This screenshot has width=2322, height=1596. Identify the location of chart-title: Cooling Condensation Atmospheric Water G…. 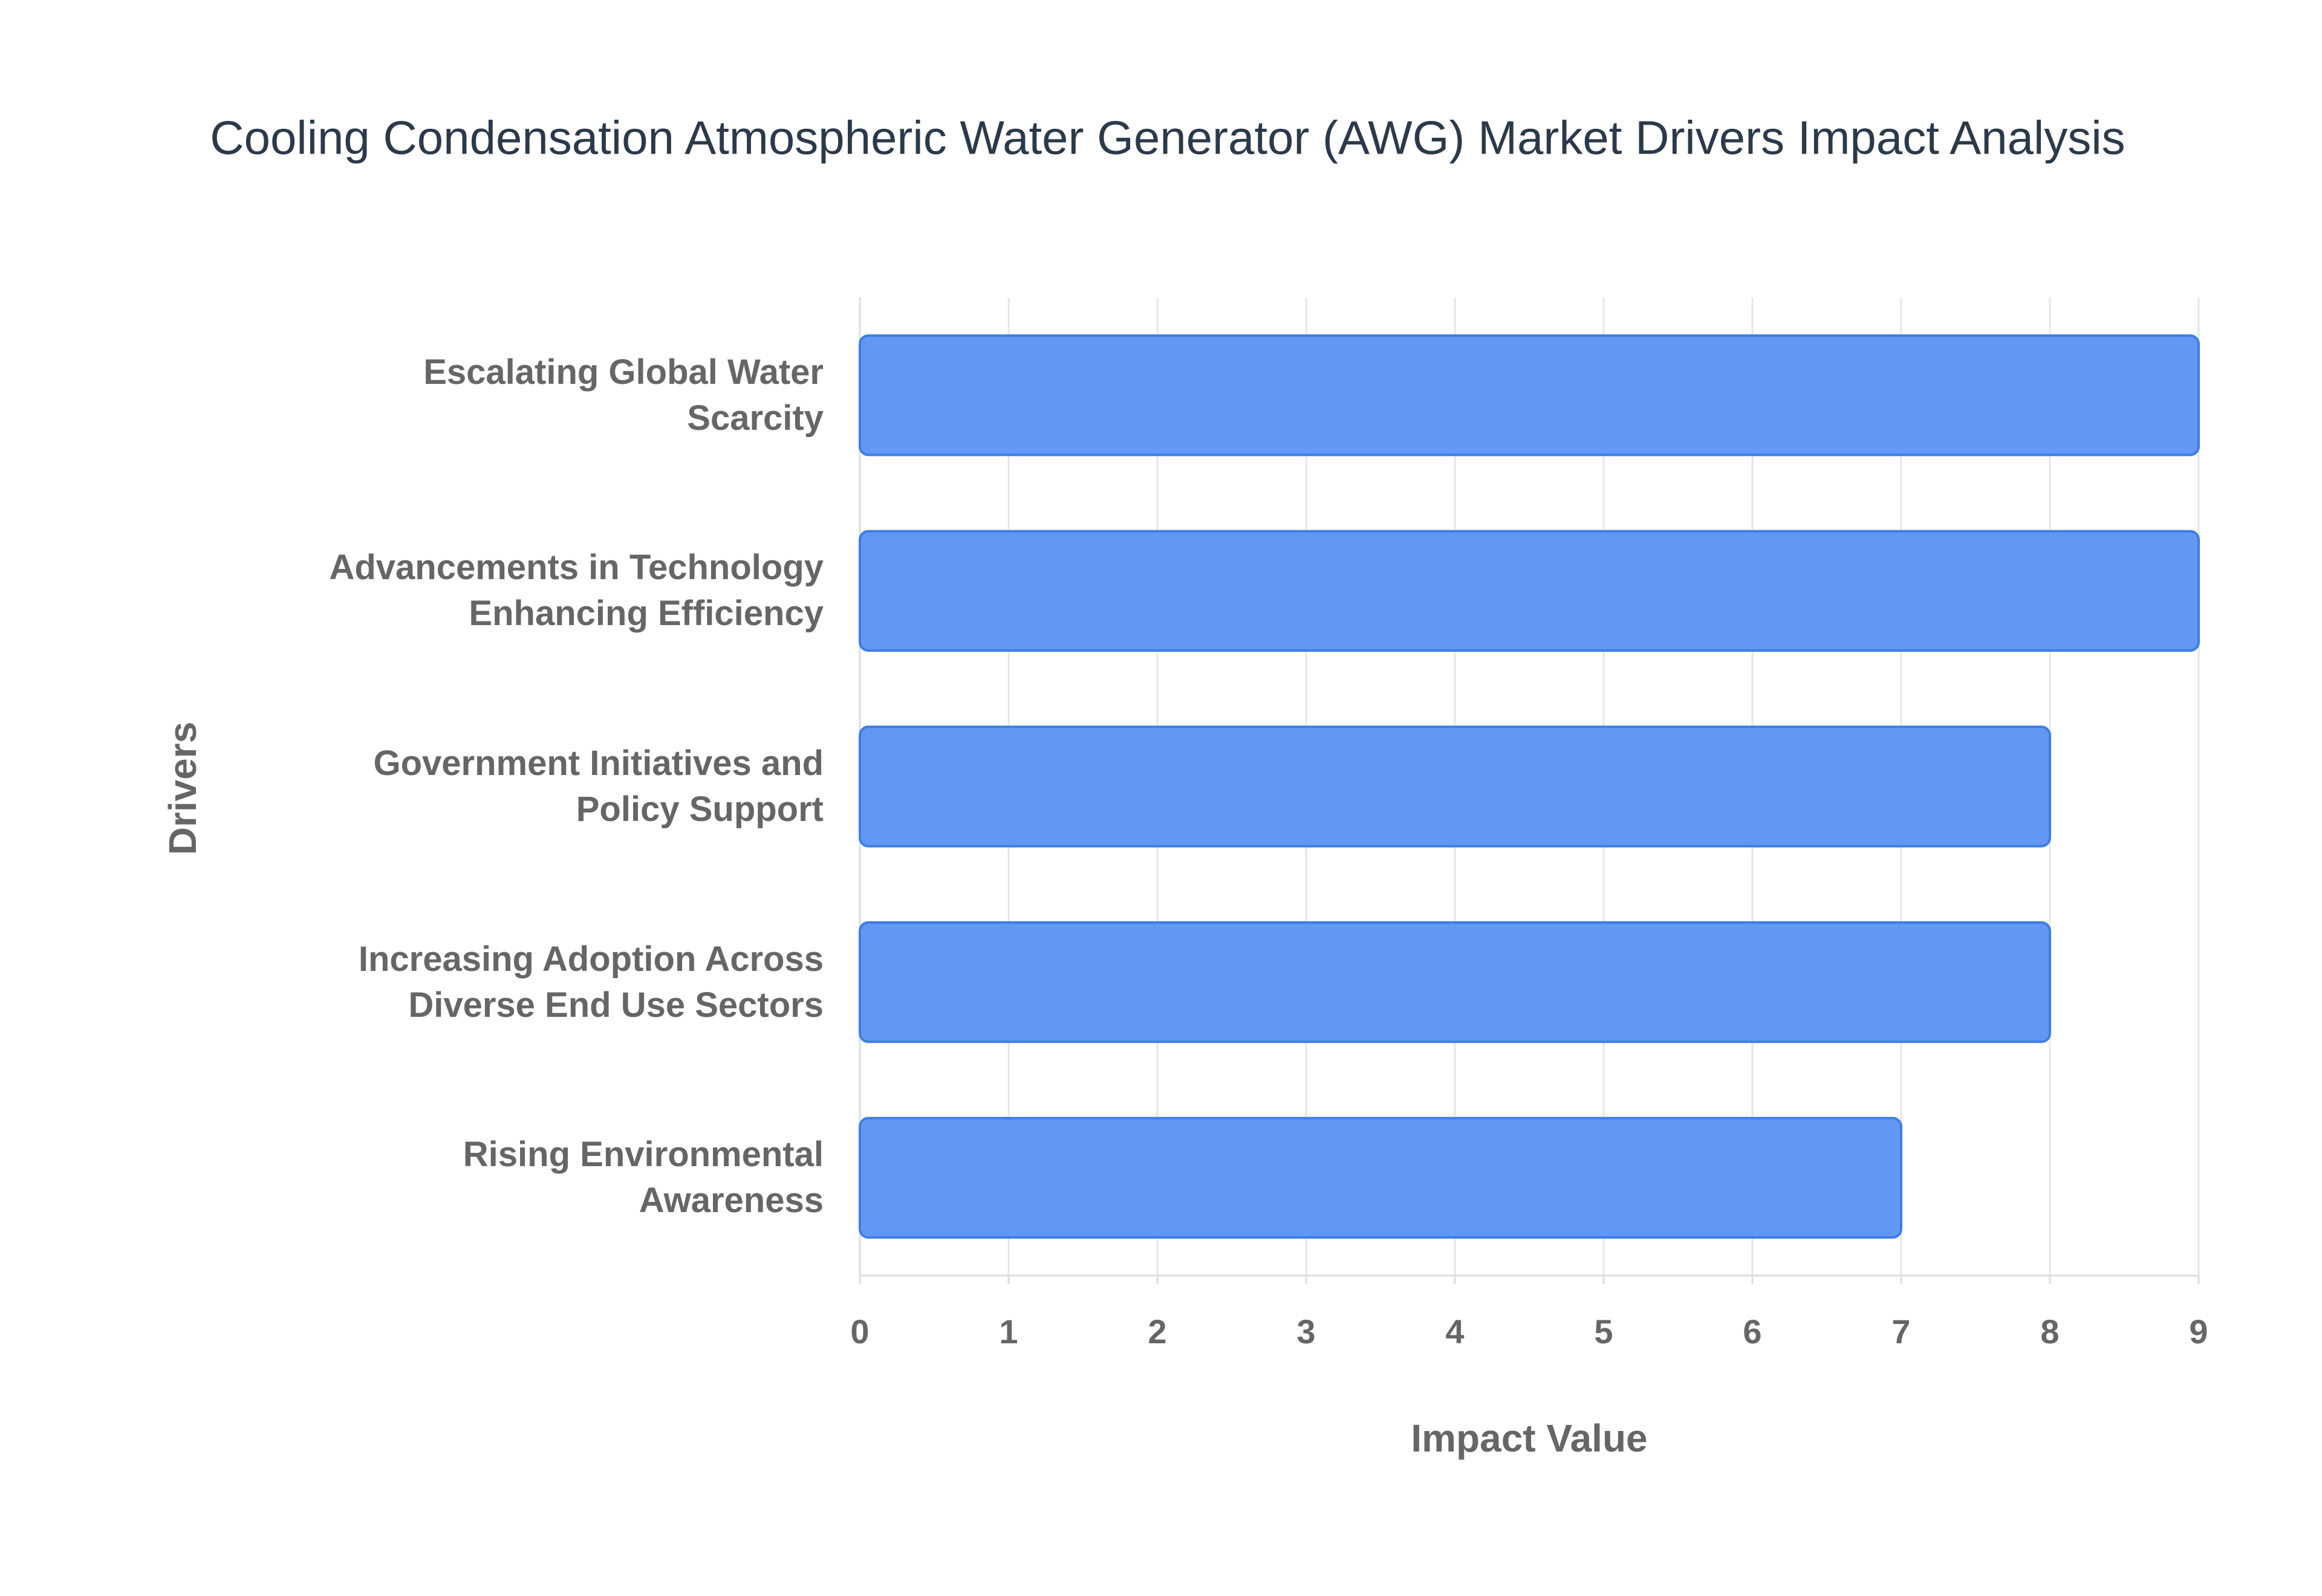
(1167, 137).